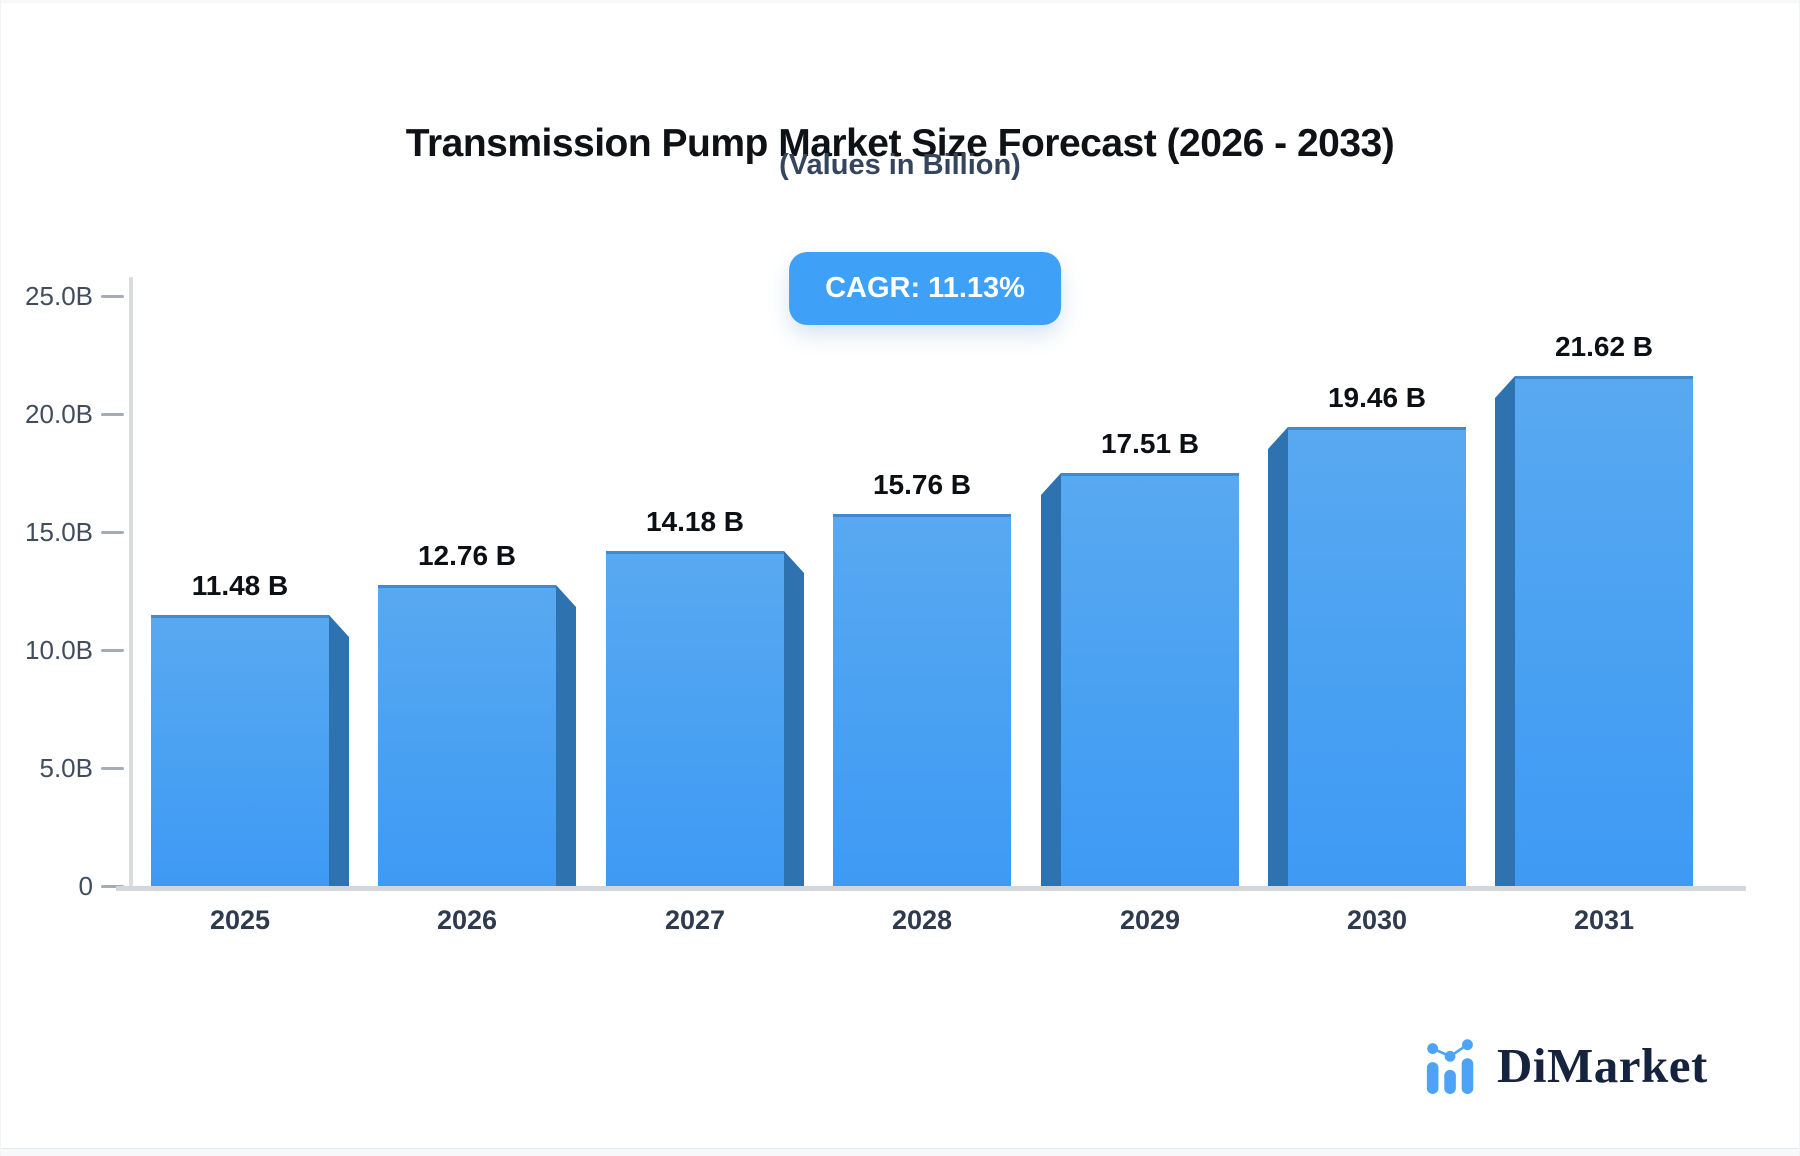  What do you see at coordinates (900, 165) in the screenshot?
I see `page-subtitle: (Values in Billion)` at bounding box center [900, 165].